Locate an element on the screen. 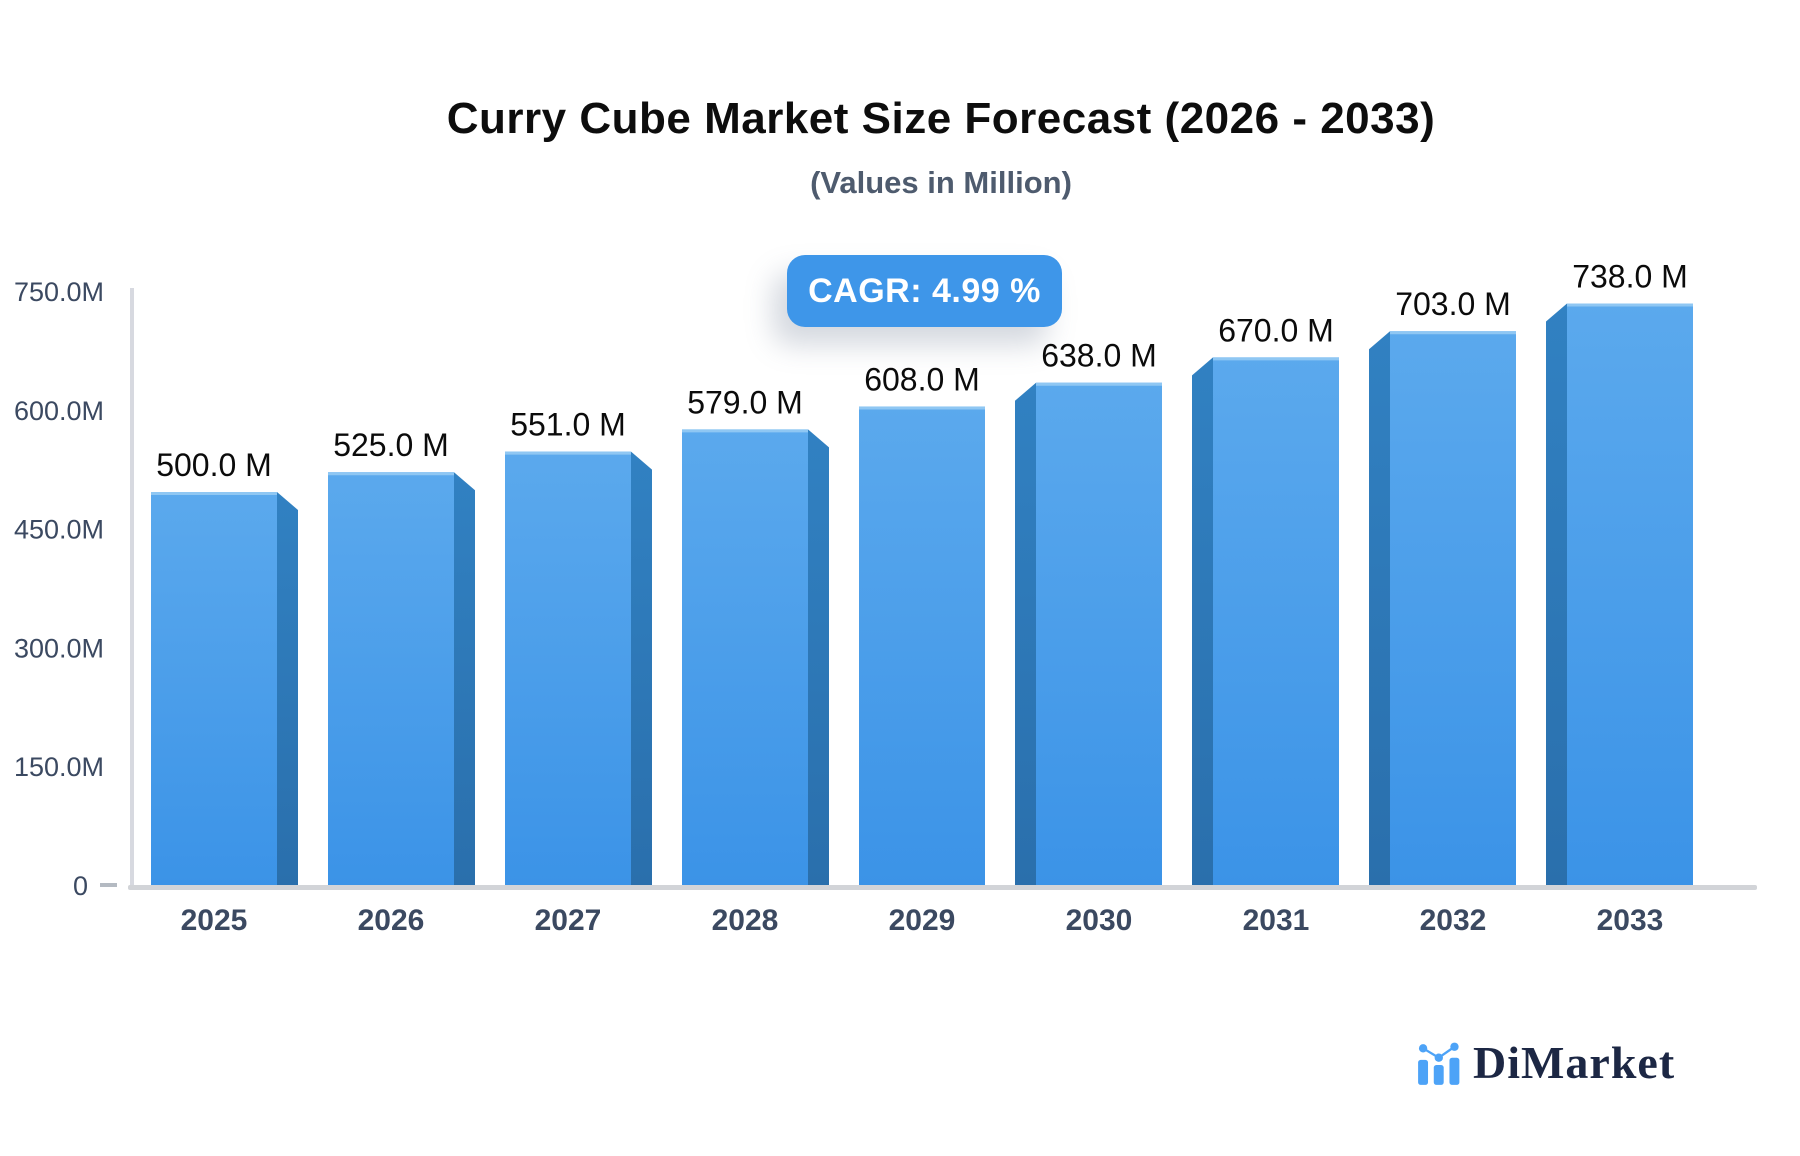 The height and width of the screenshot is (1156, 1800). chart-subtitle: (Values in Million) is located at coordinates (941, 182).